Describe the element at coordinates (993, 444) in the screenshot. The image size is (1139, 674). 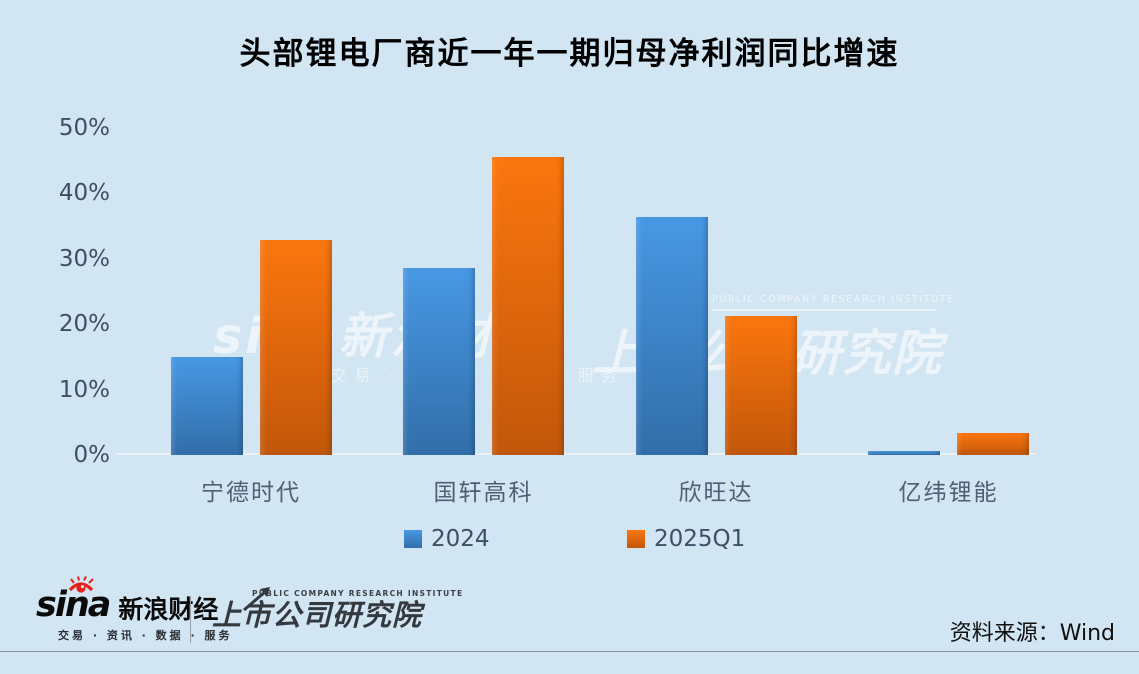
I see `bar-亿纬锂能-2025Q1` at that location.